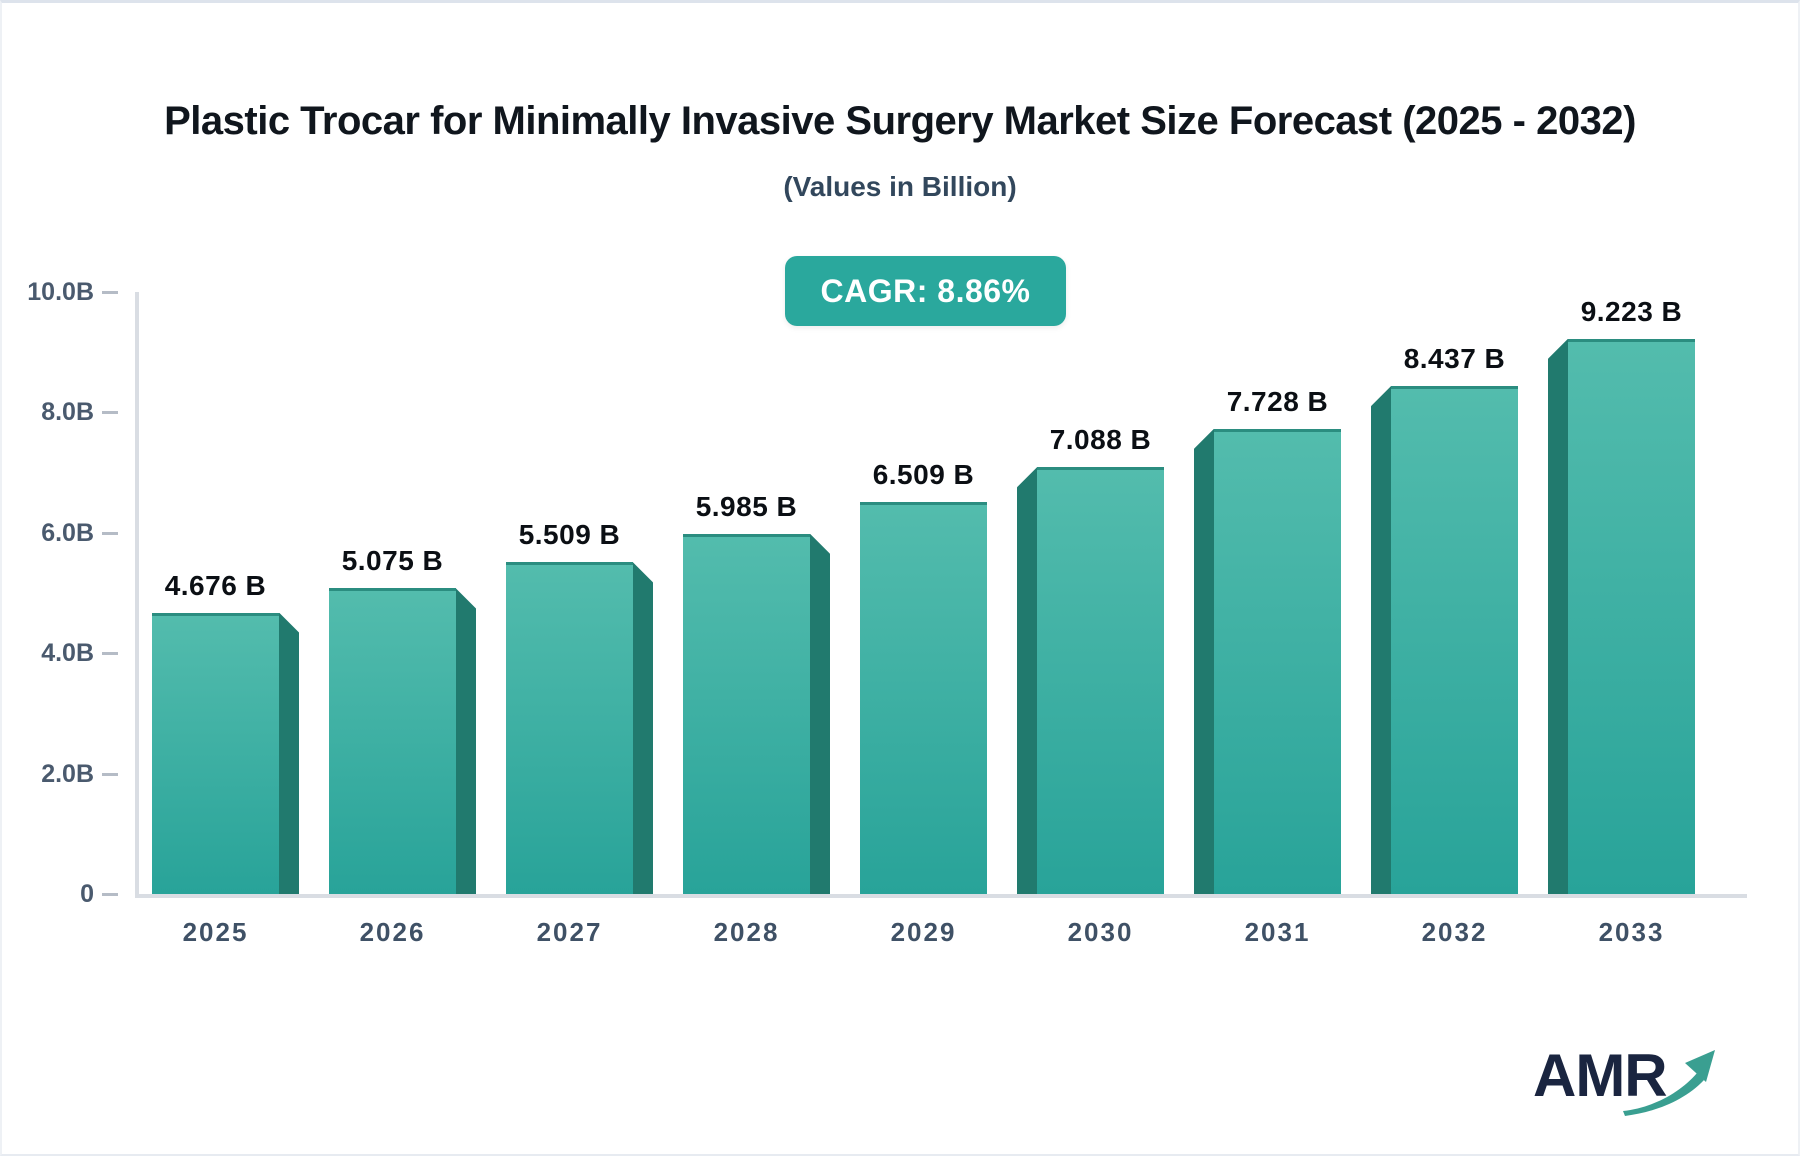 Image resolution: width=1800 pixels, height=1159 pixels. I want to click on x-axis-label: 2032, so click(1454, 932).